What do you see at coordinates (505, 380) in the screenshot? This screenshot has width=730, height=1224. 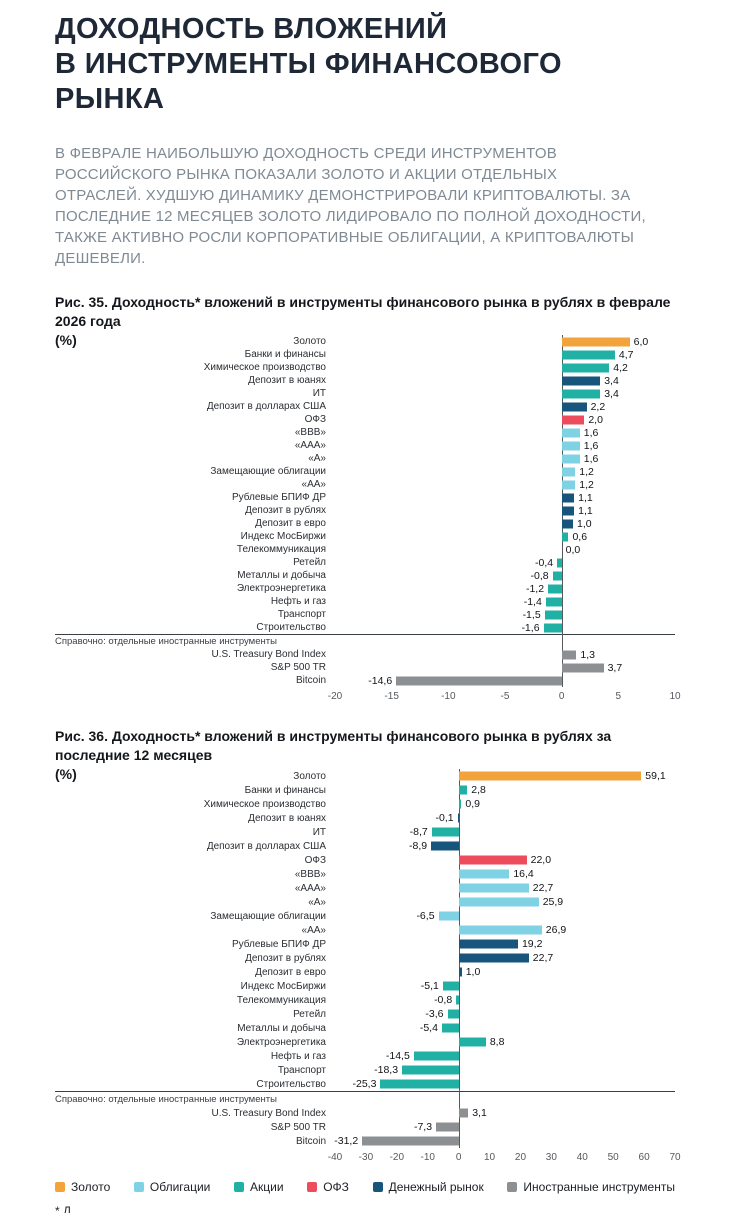 I see `bar-track: 3,4` at bounding box center [505, 380].